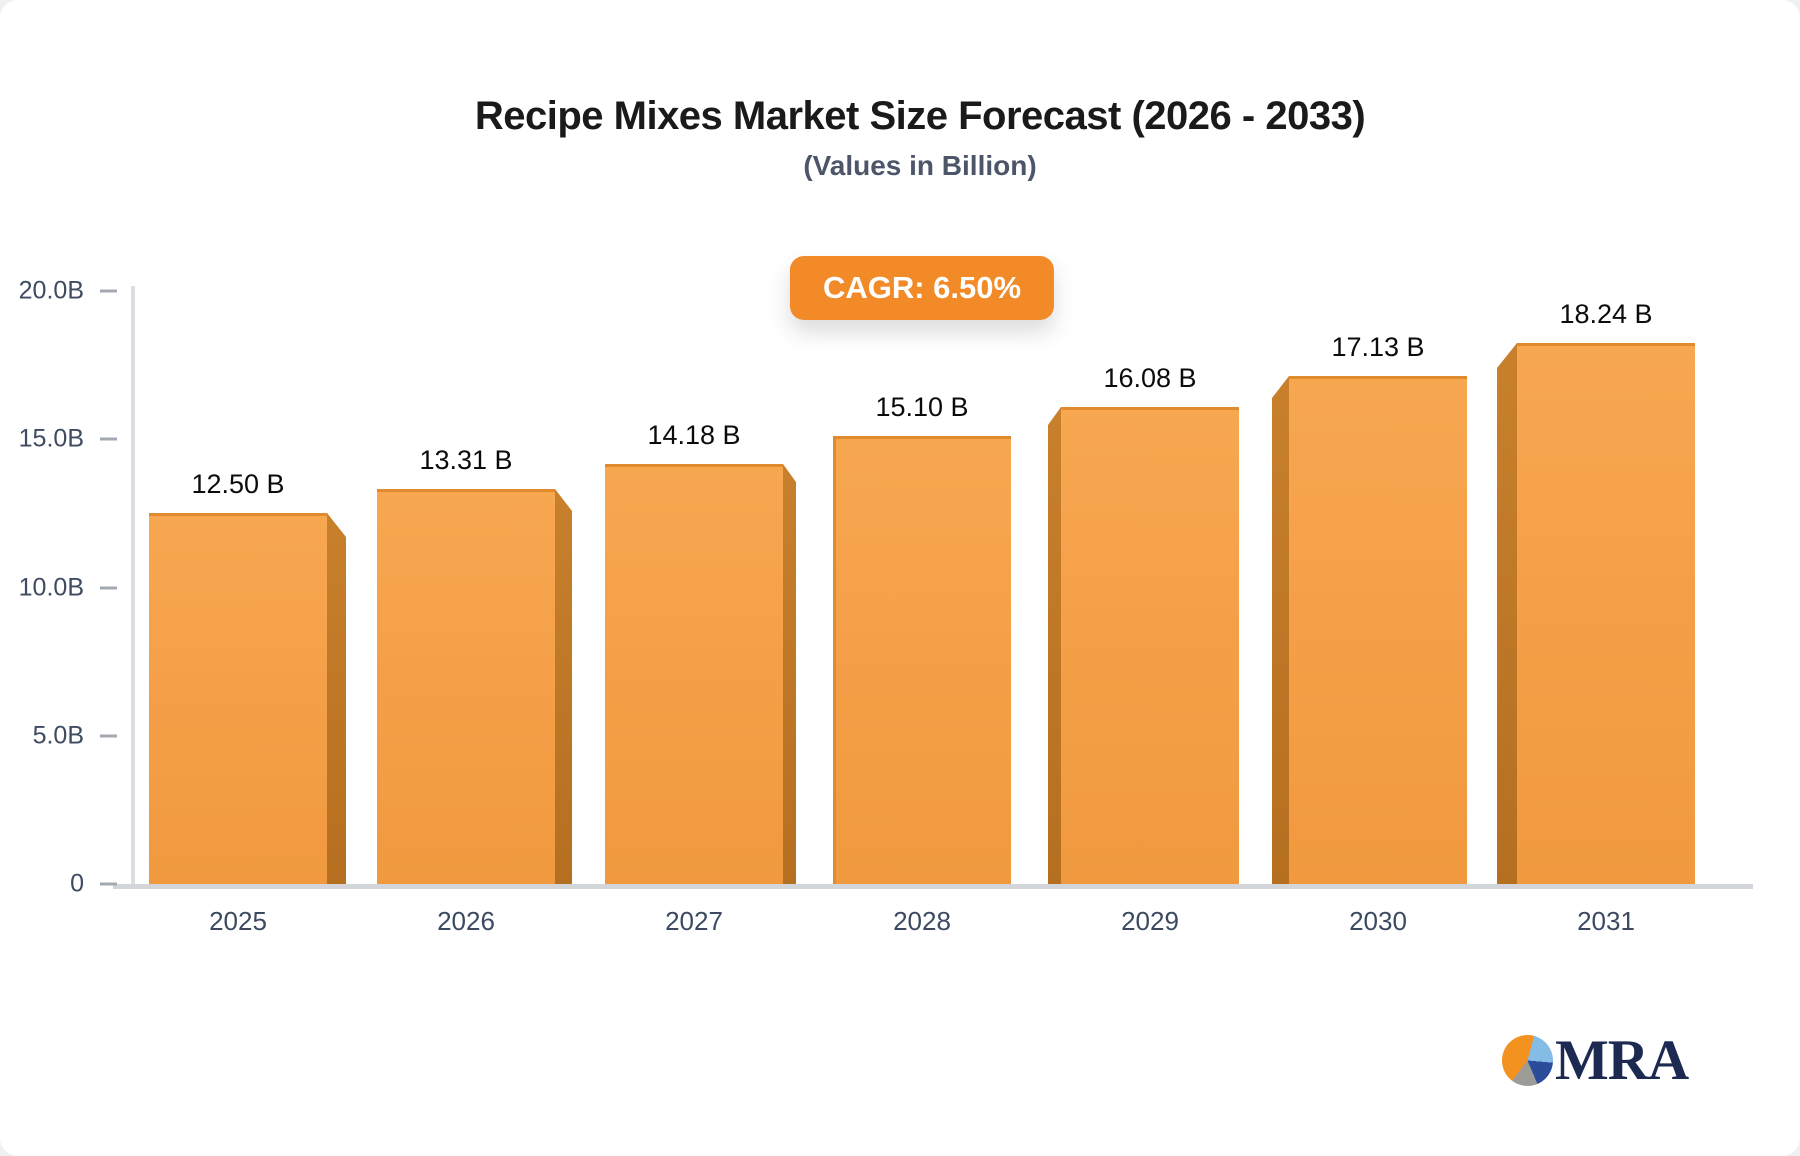 The image size is (1800, 1156). I want to click on chart-subtitle: (Values in Billion), so click(920, 165).